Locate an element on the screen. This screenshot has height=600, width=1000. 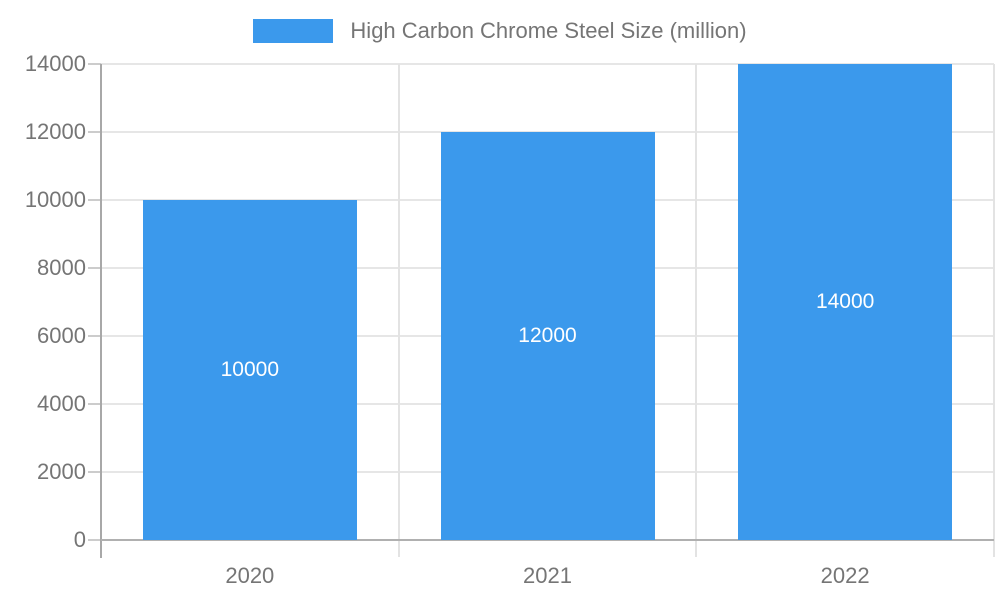
y-axis-tick-label: 8000 is located at coordinates (61, 267).